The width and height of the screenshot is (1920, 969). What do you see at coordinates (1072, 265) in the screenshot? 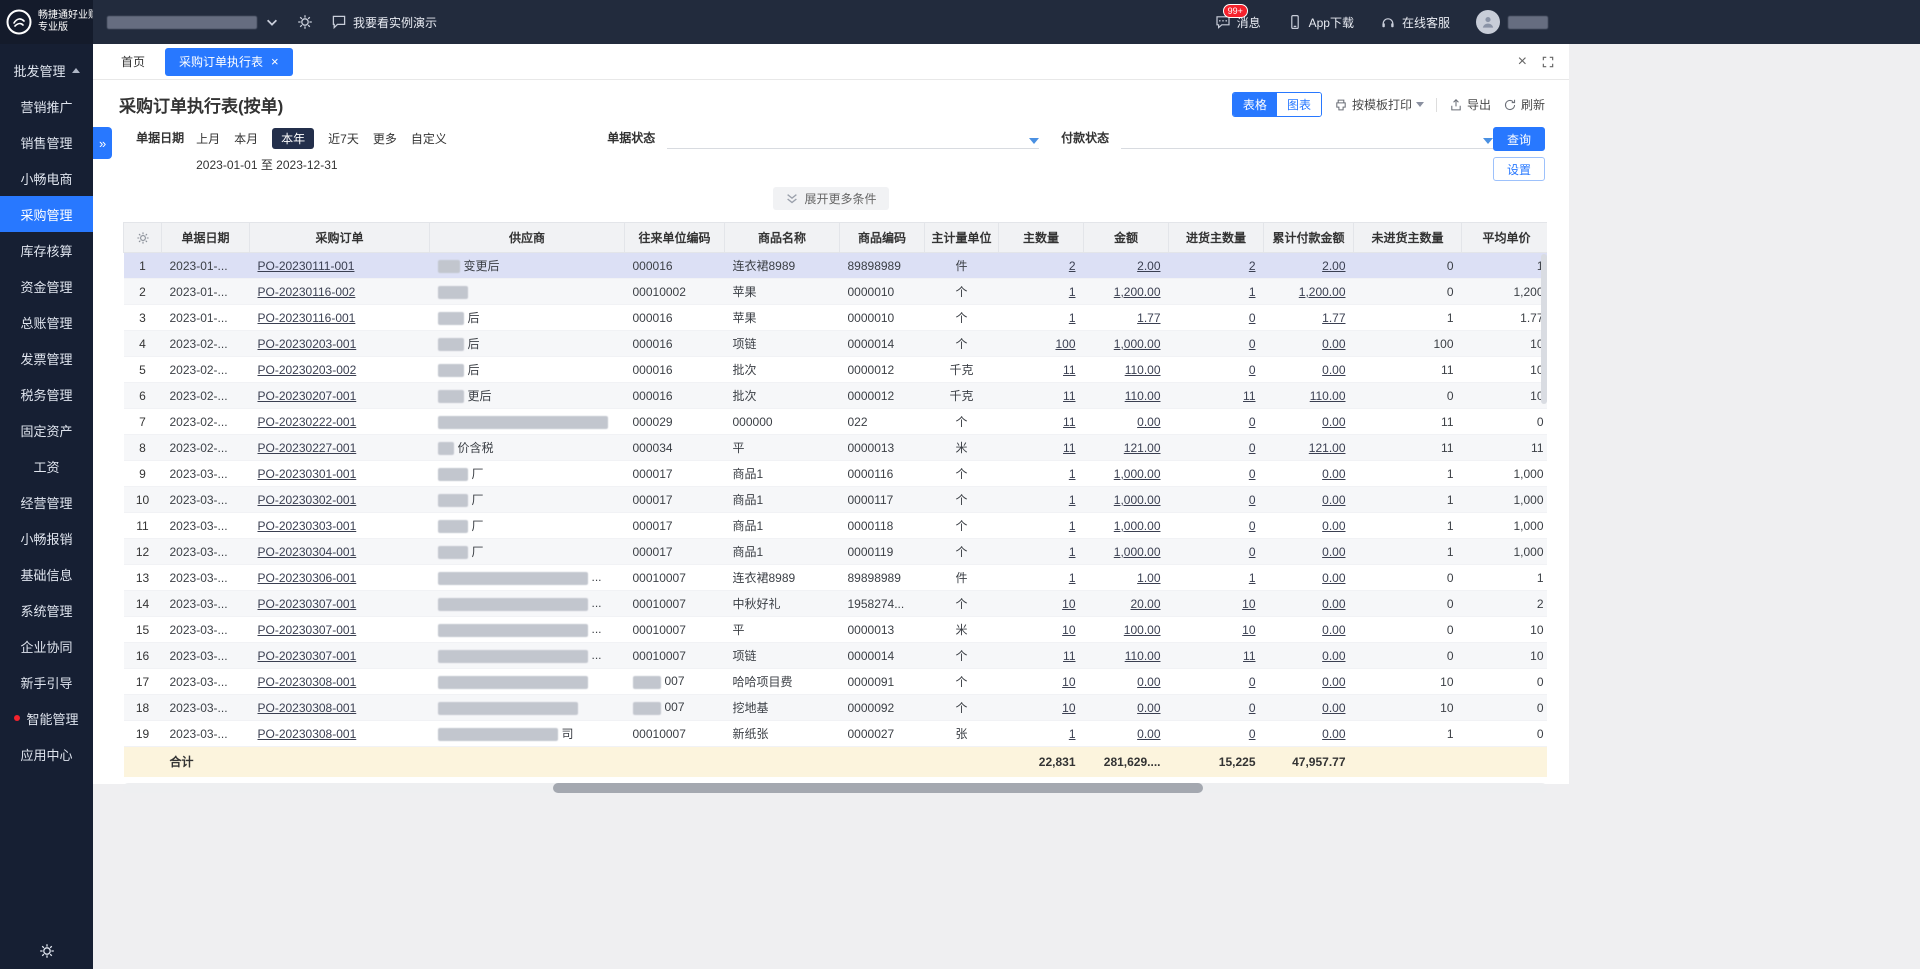
I see `drill-link-qty: 2` at bounding box center [1072, 265].